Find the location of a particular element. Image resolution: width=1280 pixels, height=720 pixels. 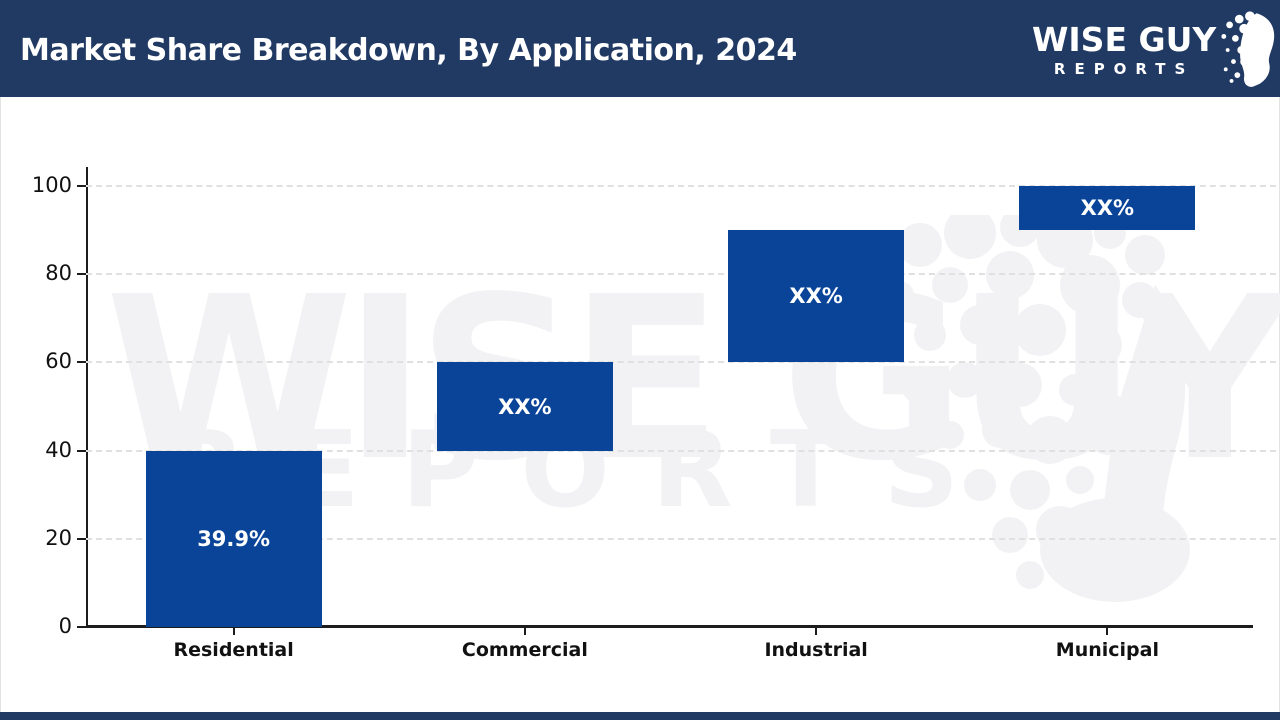

brand-subname: REPORTS is located at coordinates (1124, 68).